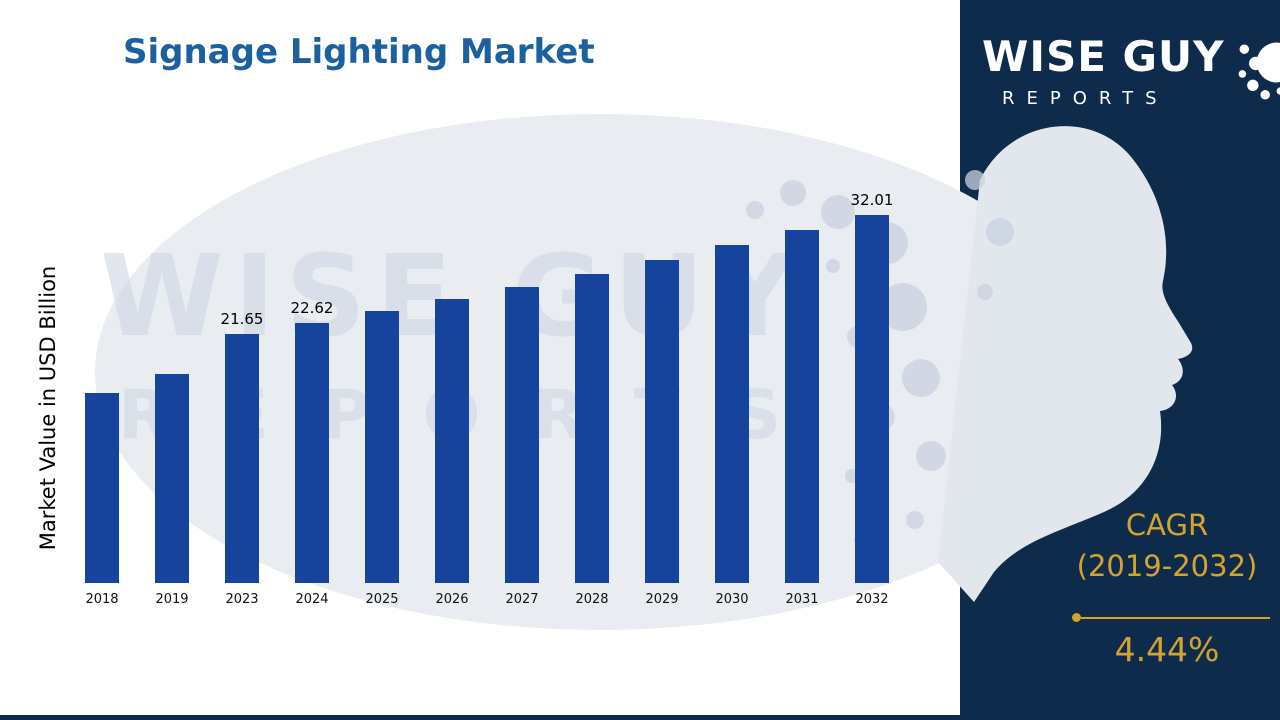 The height and width of the screenshot is (720, 1280). I want to click on brand-logo: WISE GUY, so click(1131, 71).